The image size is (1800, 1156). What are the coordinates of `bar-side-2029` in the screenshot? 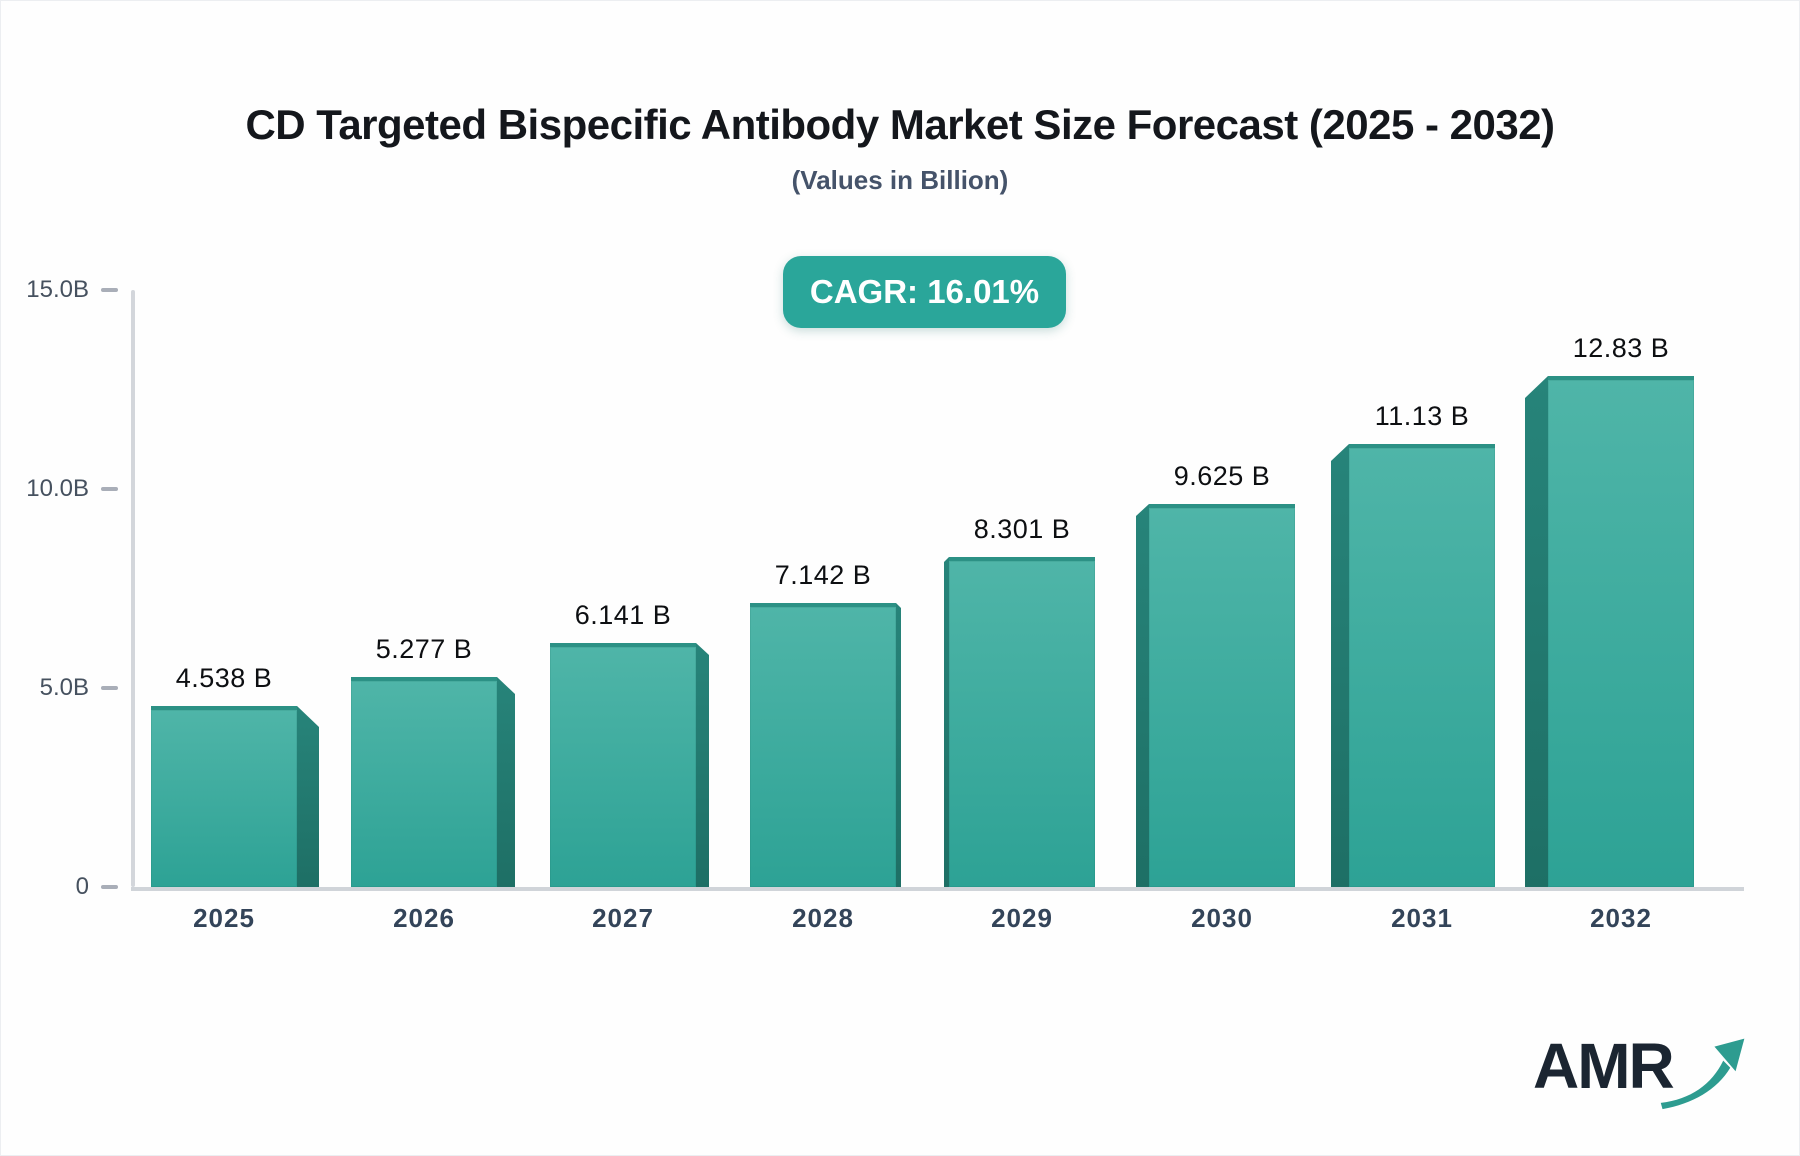 It's located at (946, 722).